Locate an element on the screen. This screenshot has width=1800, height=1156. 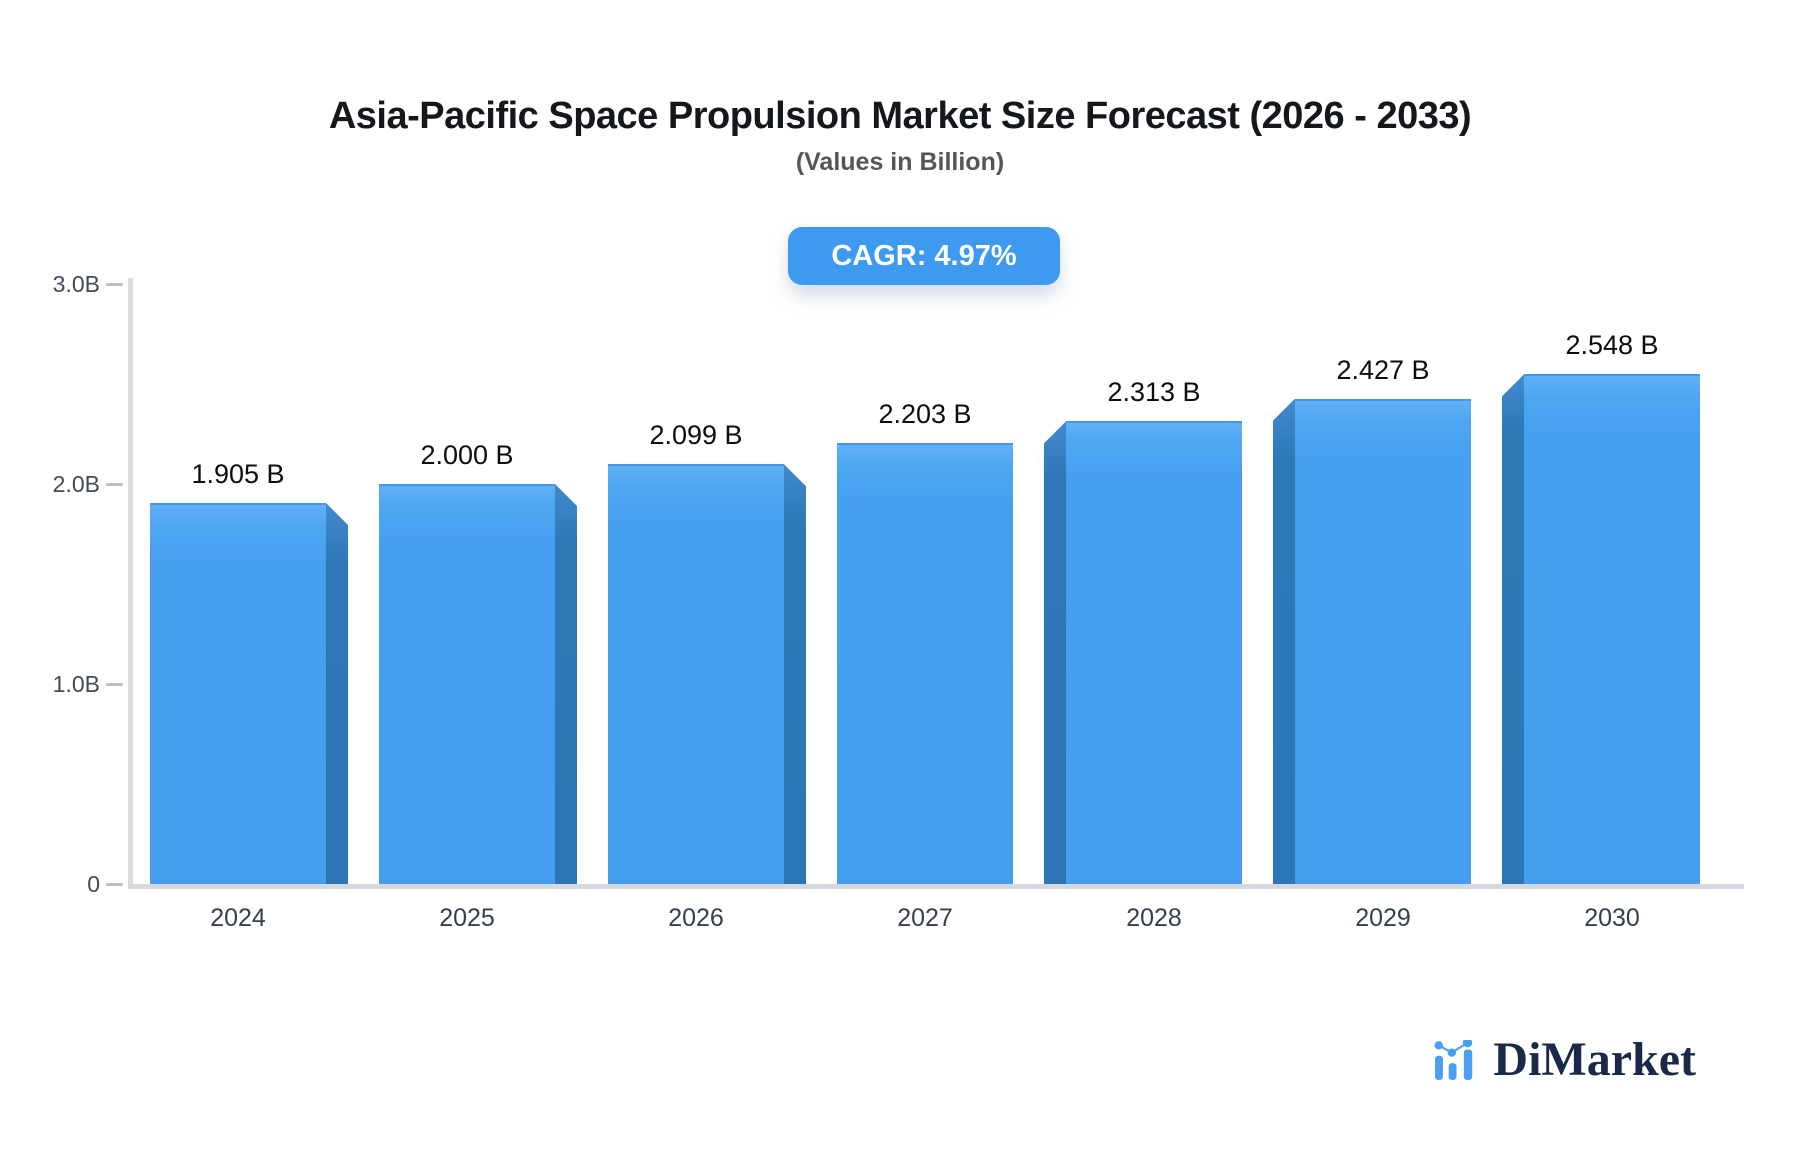
bar-value-label-2028: 2.313 B is located at coordinates (1154, 392).